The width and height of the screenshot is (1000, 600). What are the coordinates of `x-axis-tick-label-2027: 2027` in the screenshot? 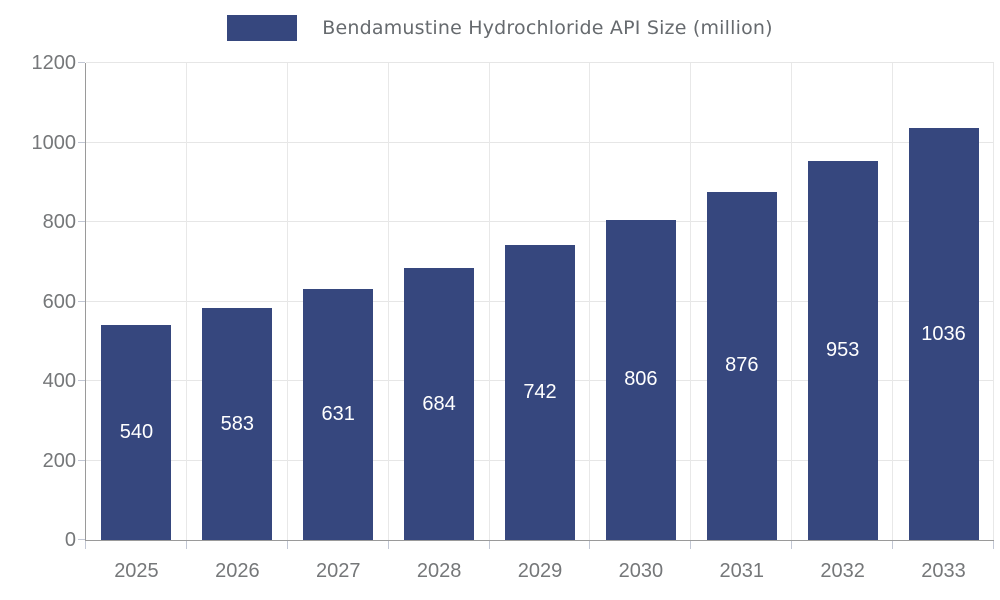 It's located at (338, 571).